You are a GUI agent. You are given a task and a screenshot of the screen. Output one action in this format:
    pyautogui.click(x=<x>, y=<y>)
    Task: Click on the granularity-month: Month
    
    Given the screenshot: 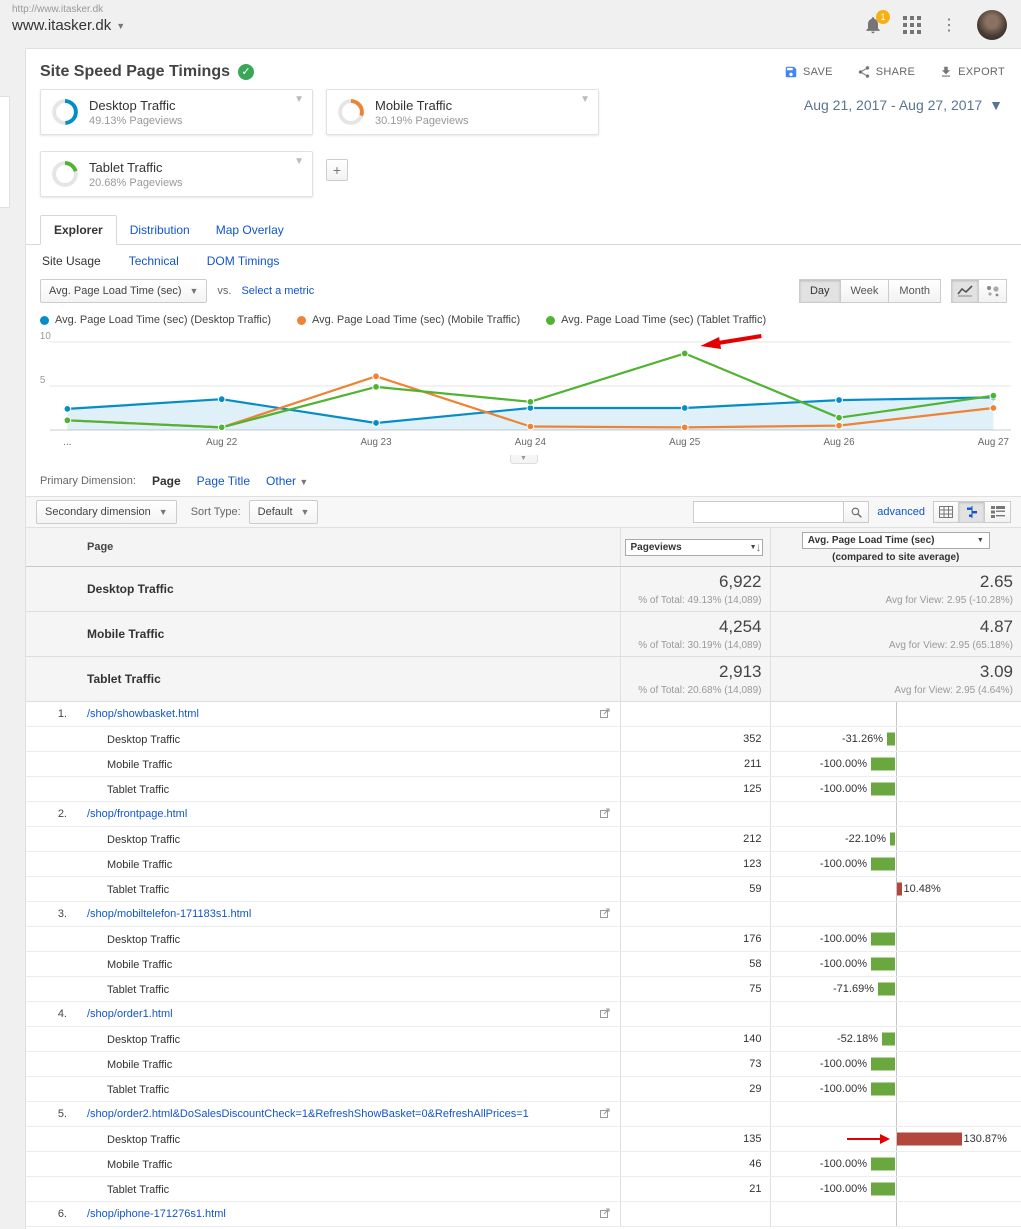 What is the action you would take?
    pyautogui.click(x=915, y=291)
    